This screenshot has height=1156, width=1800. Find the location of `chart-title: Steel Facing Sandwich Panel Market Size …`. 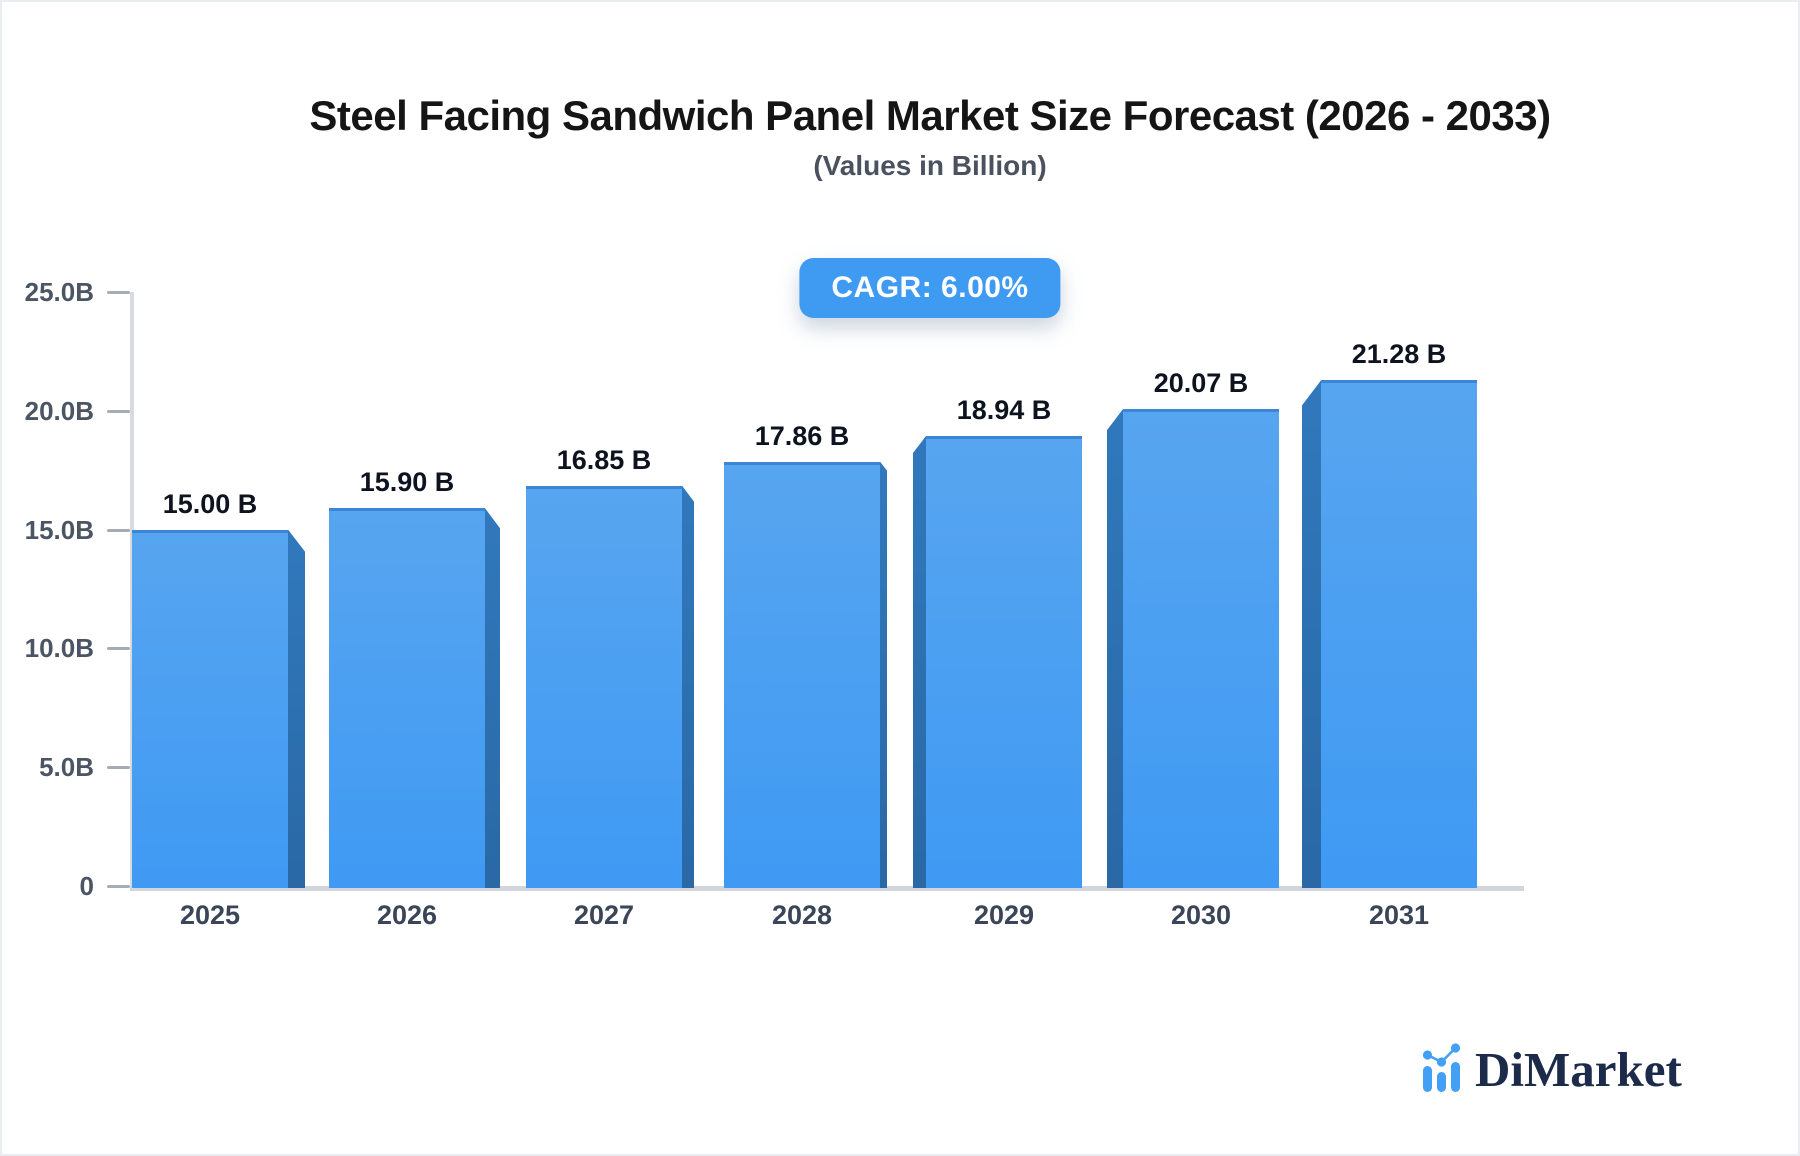

chart-title: Steel Facing Sandwich Panel Market Size … is located at coordinates (930, 115).